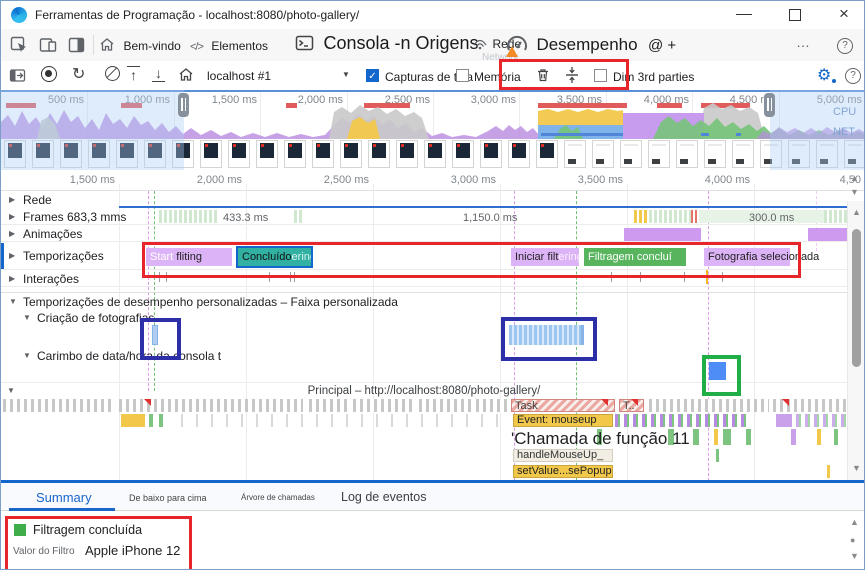  What do you see at coordinates (854, 556) in the screenshot?
I see `bottom-scroll-down-icon: ▼` at bounding box center [854, 556].